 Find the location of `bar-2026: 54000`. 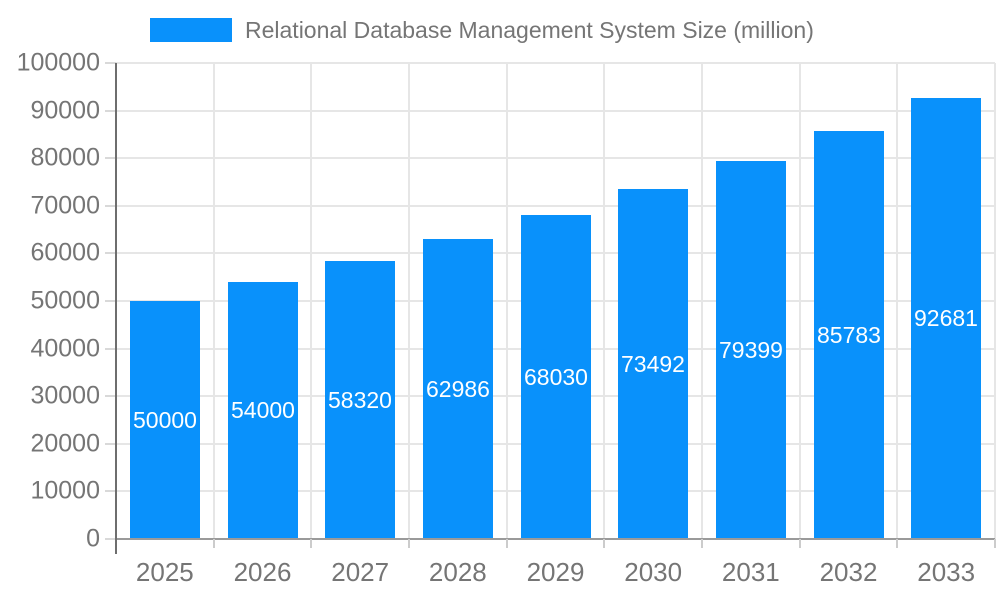

bar-2026: 54000 is located at coordinates (263, 410).